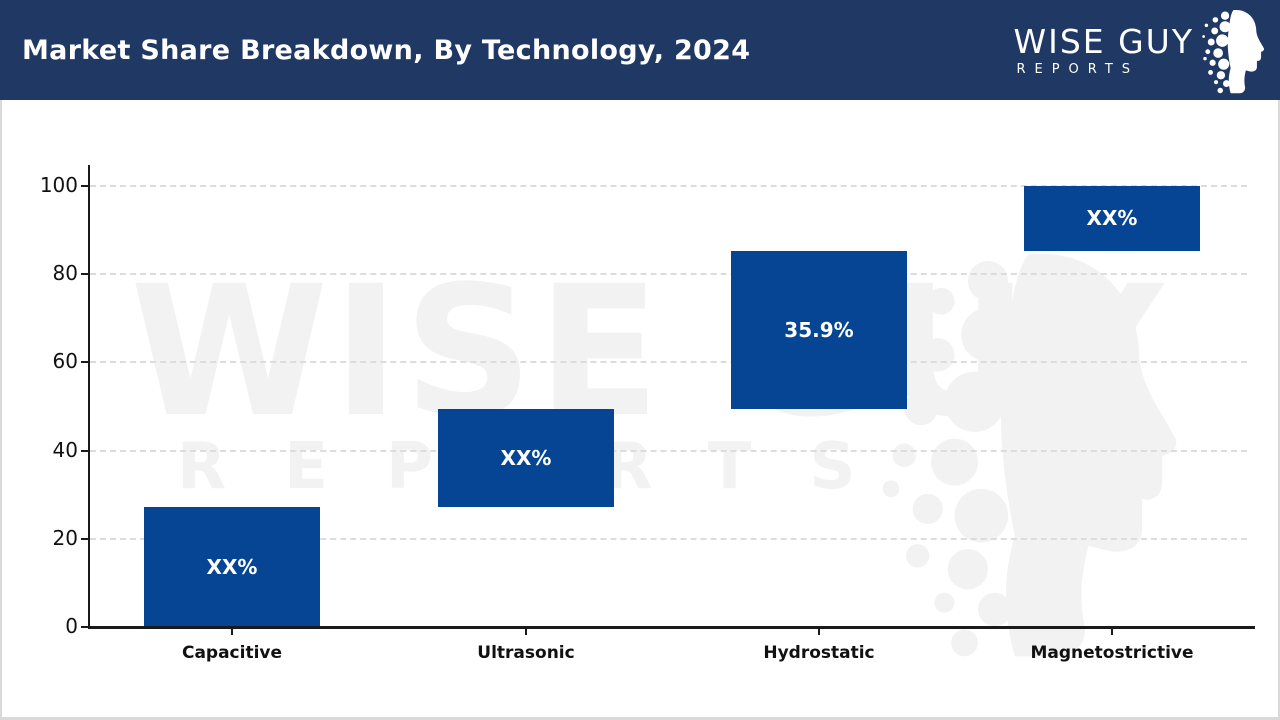 Image resolution: width=1280 pixels, height=720 pixels. I want to click on bar-segment-hydrostatic: 35.9%, so click(819, 330).